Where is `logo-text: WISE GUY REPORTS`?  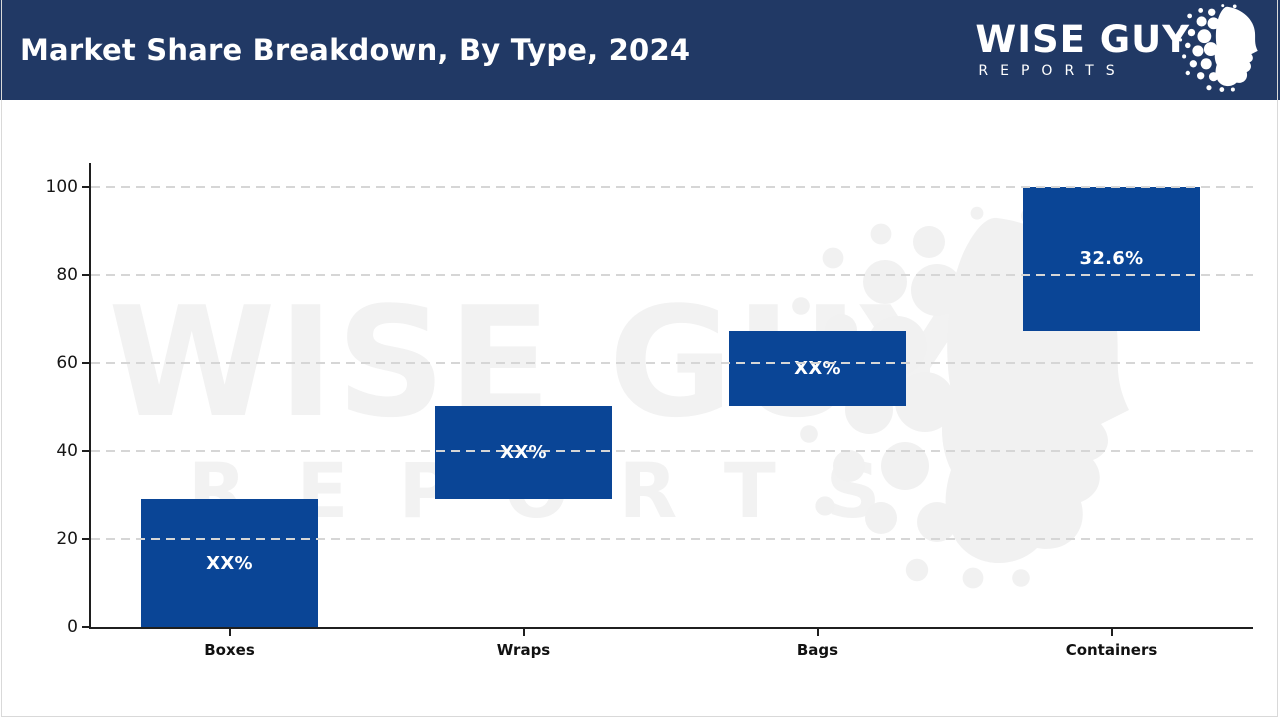 logo-text: WISE GUY REPORTS is located at coordinates (1082, 50).